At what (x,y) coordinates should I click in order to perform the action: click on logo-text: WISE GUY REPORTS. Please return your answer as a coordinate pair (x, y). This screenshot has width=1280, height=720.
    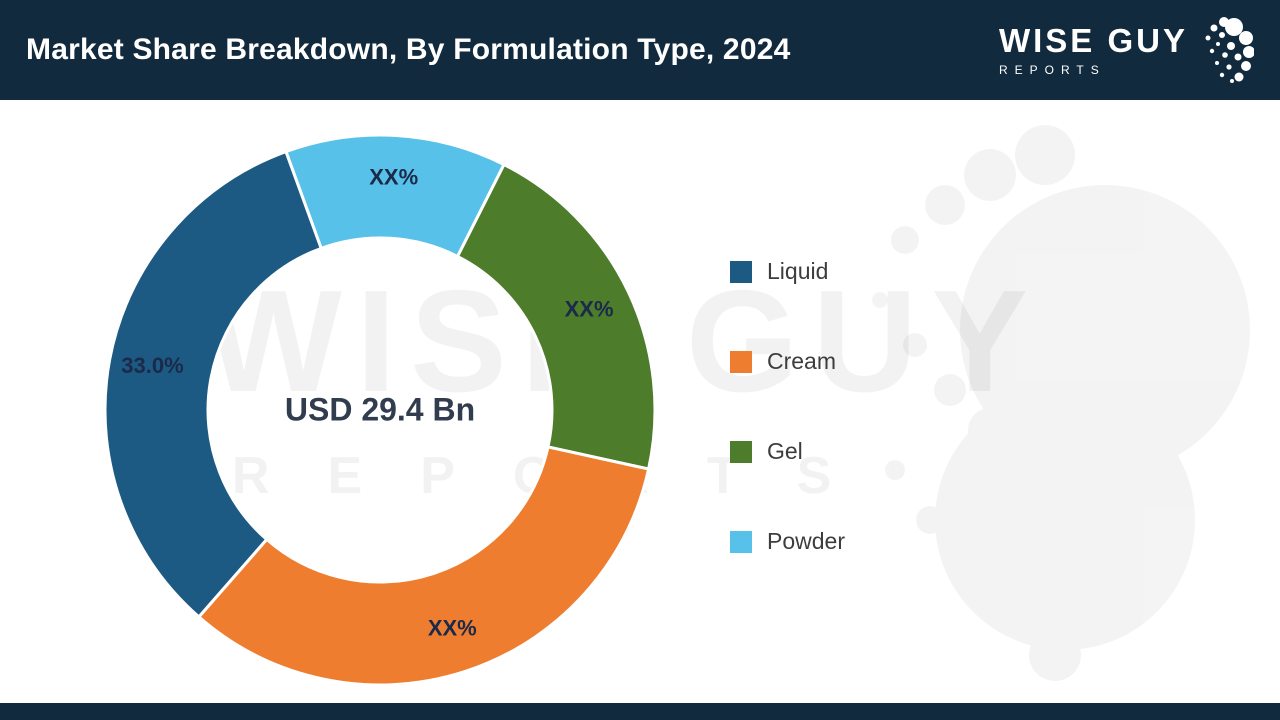
    Looking at the image, I should click on (1093, 50).